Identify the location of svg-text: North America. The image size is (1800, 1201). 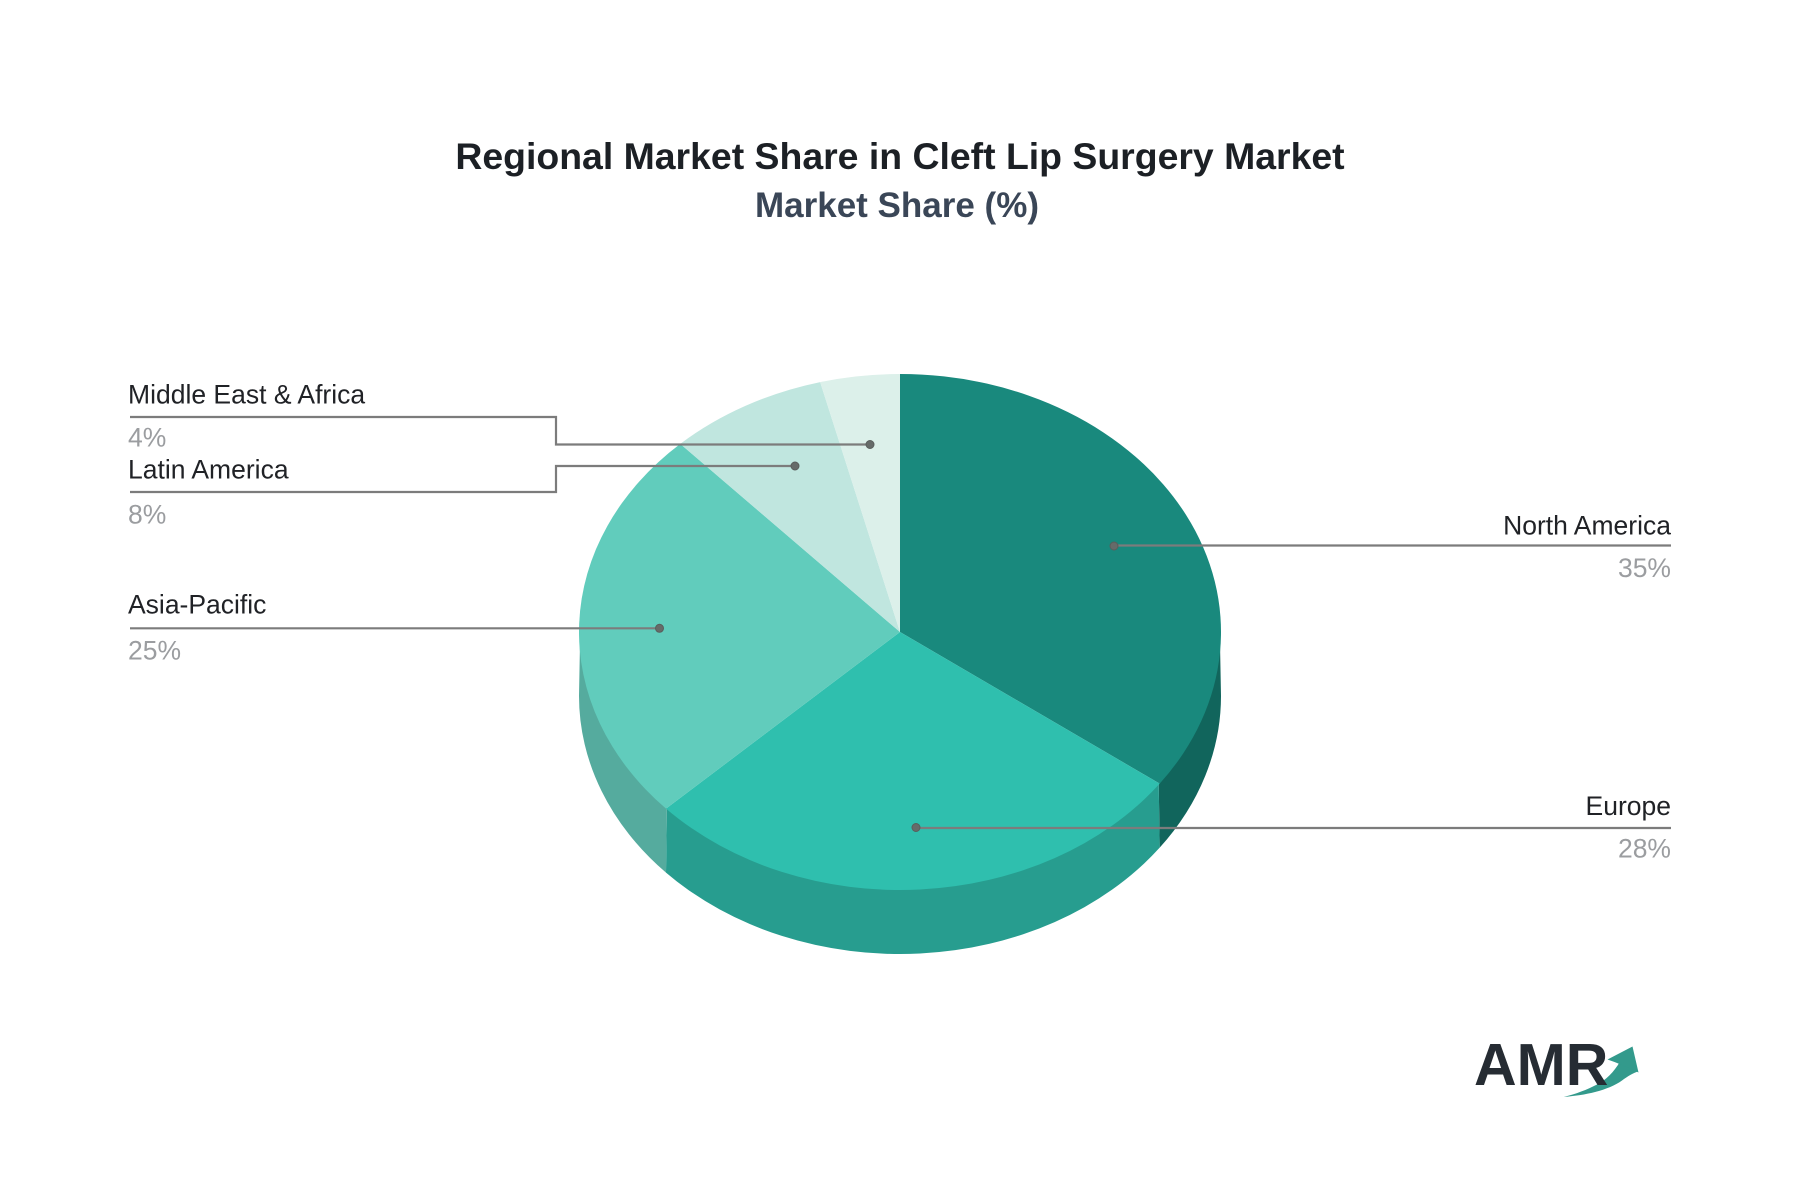
(1587, 526).